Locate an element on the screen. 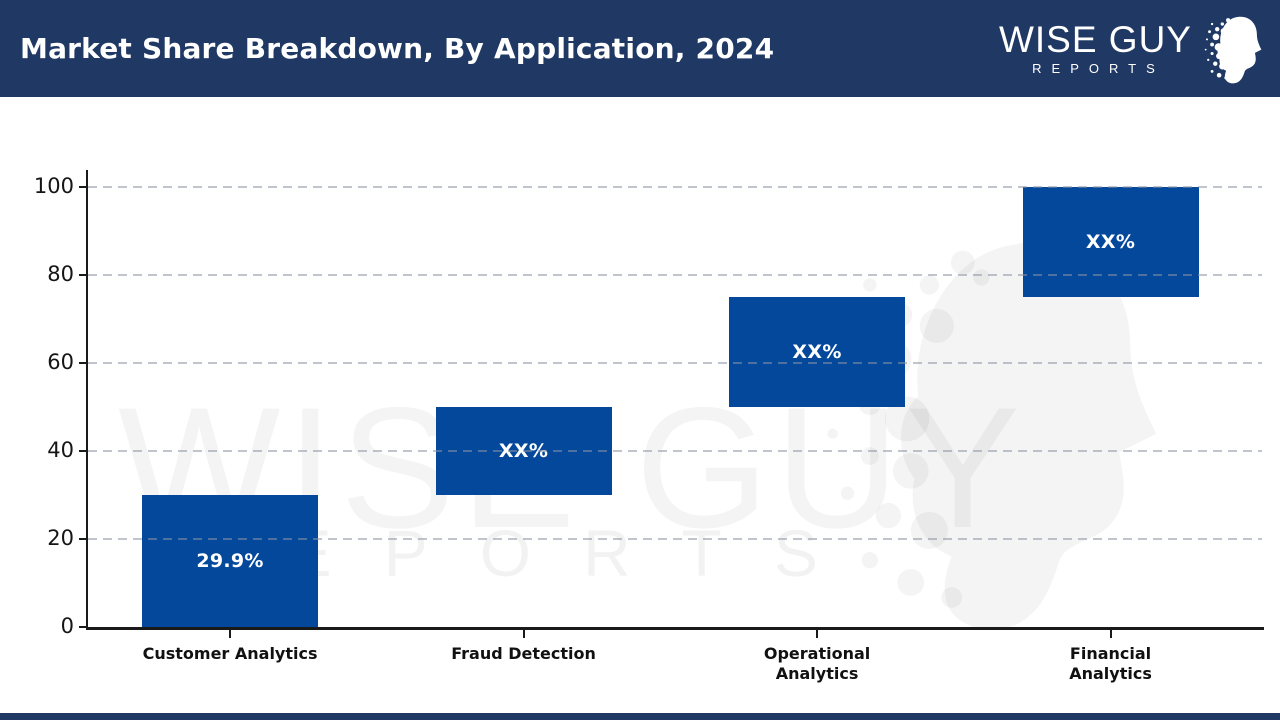 This screenshot has height=720, width=1280. brand-logo: WISE GUY REPORTS is located at coordinates (1130, 49).